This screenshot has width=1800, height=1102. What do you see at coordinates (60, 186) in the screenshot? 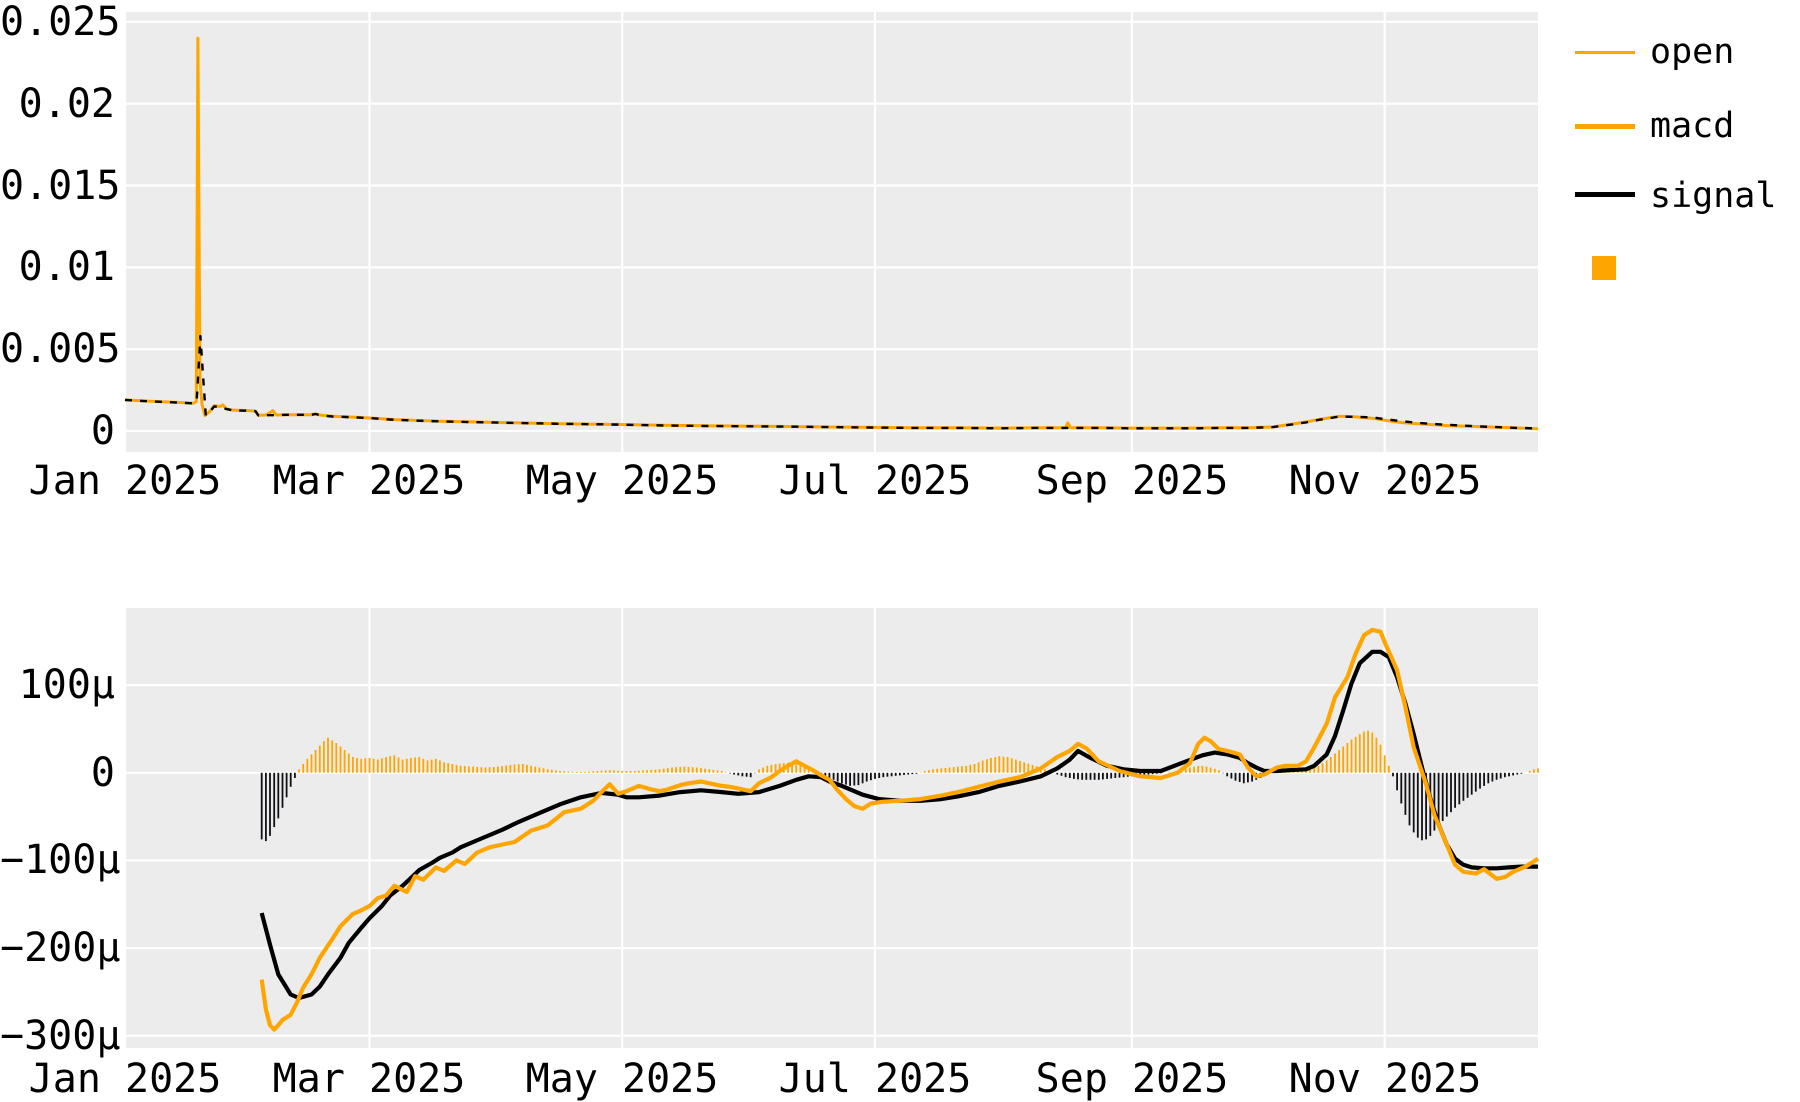
I see `y-tick-label: 0.015` at bounding box center [60, 186].